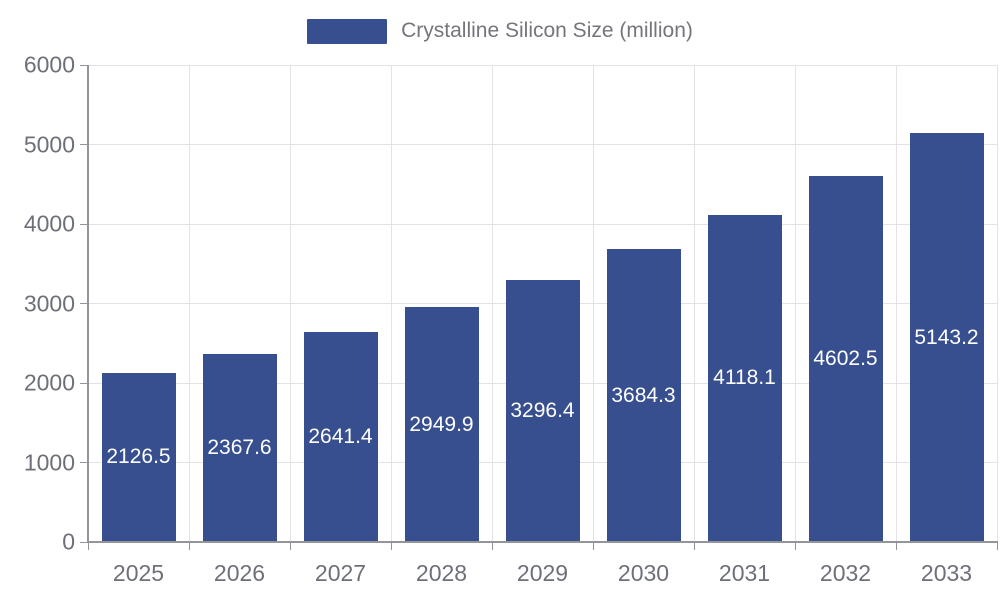 This screenshot has height=600, width=1000. Describe the element at coordinates (441, 573) in the screenshot. I see `x-tick-label: 2028` at that location.